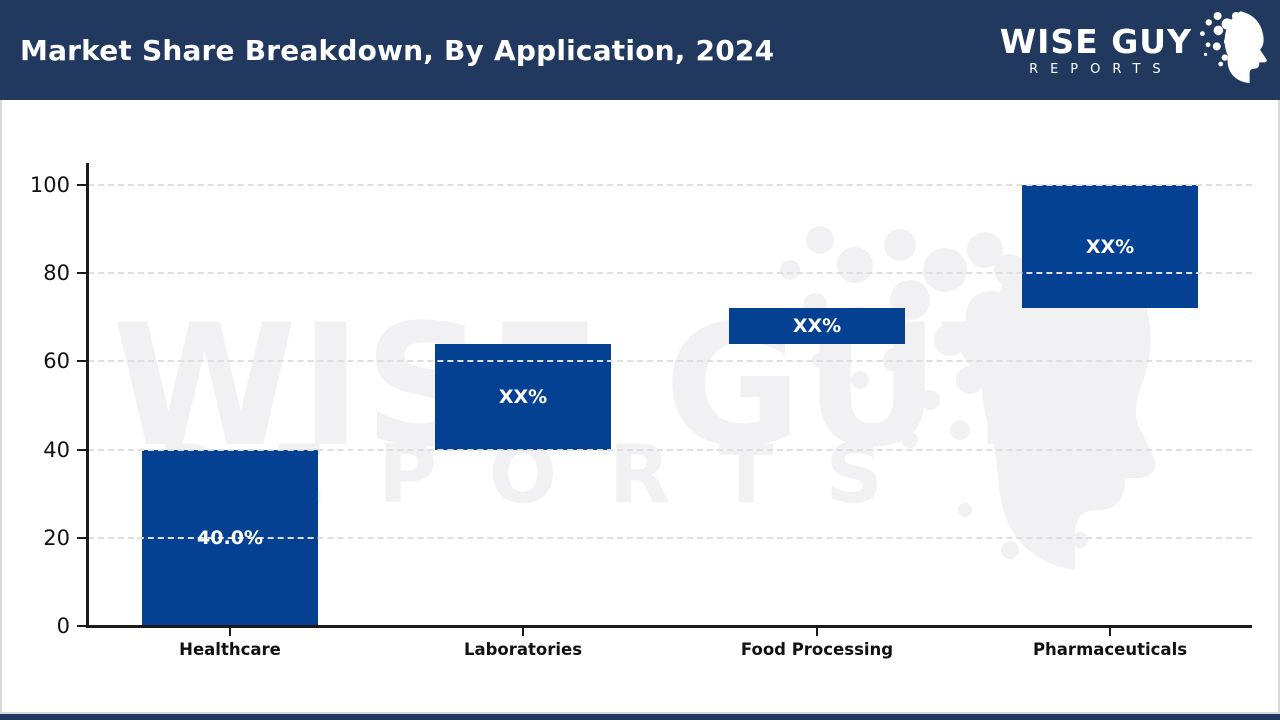 The width and height of the screenshot is (1280, 720). What do you see at coordinates (1110, 649) in the screenshot?
I see `x-tick-label-pharmaceuticals: Pharmaceuticals` at bounding box center [1110, 649].